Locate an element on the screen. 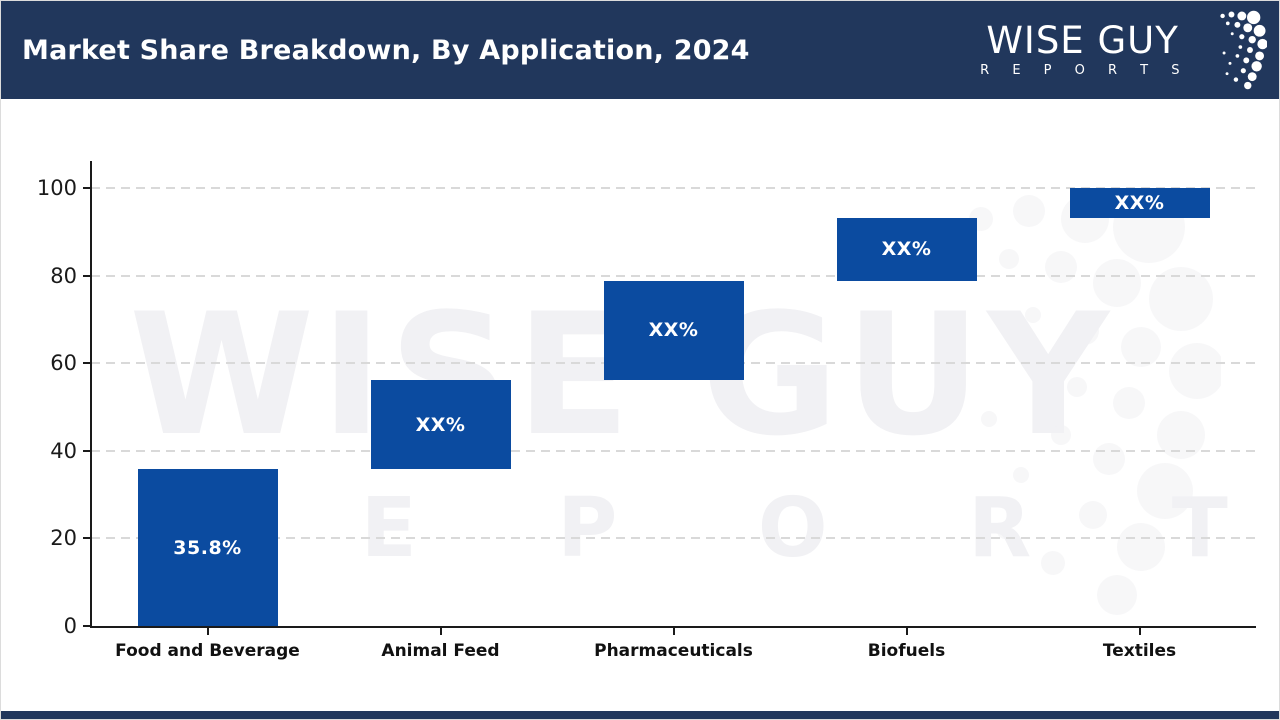  brand-logo: WISE GUY R E P O R T S is located at coordinates (1127, 50).